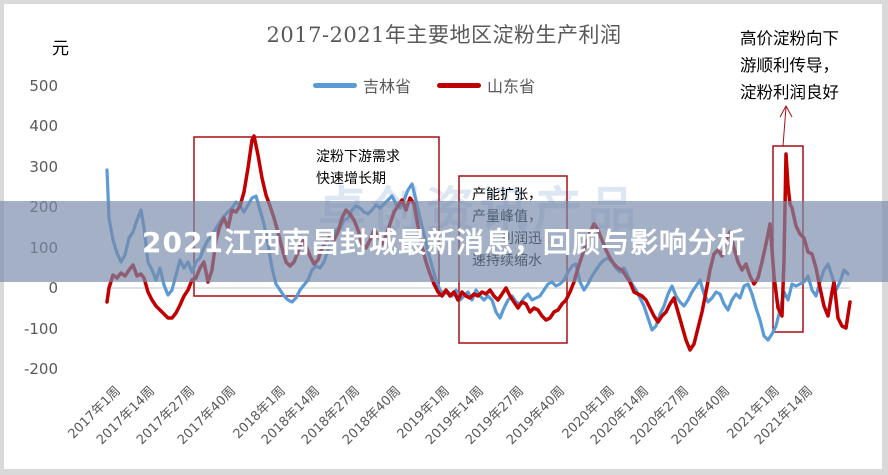 Image resolution: width=888 pixels, height=475 pixels. Describe the element at coordinates (358, 168) in the screenshot. I see `annotation-text-demand: 淀粉下游需求 快速增长期` at that location.